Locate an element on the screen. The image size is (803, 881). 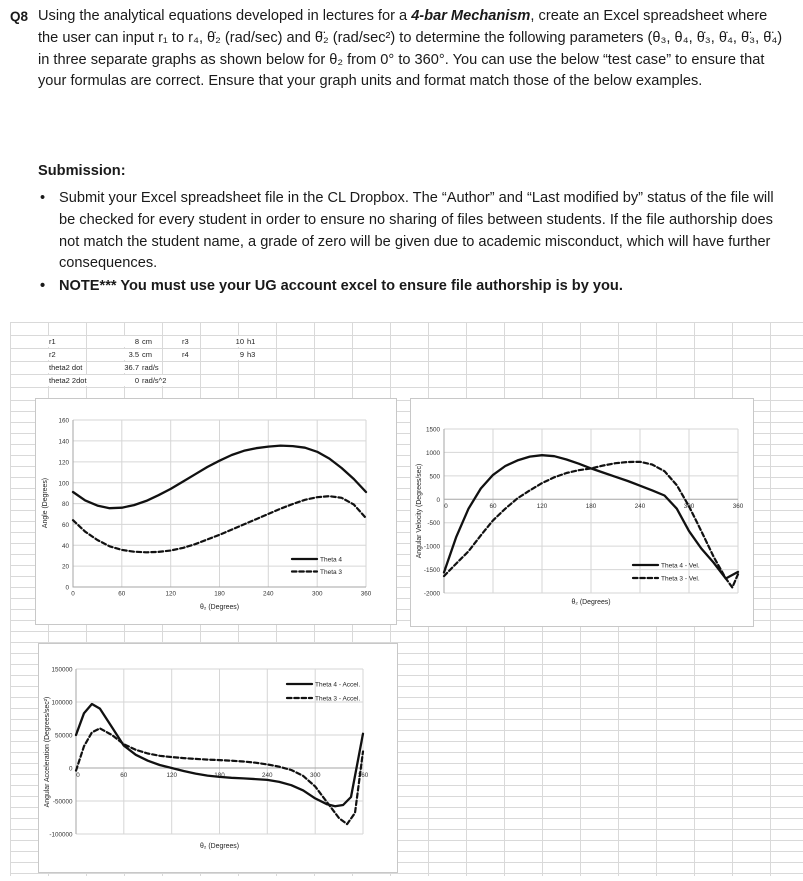
cell-r2-value: 3.5 is located at coordinates (114, 354).